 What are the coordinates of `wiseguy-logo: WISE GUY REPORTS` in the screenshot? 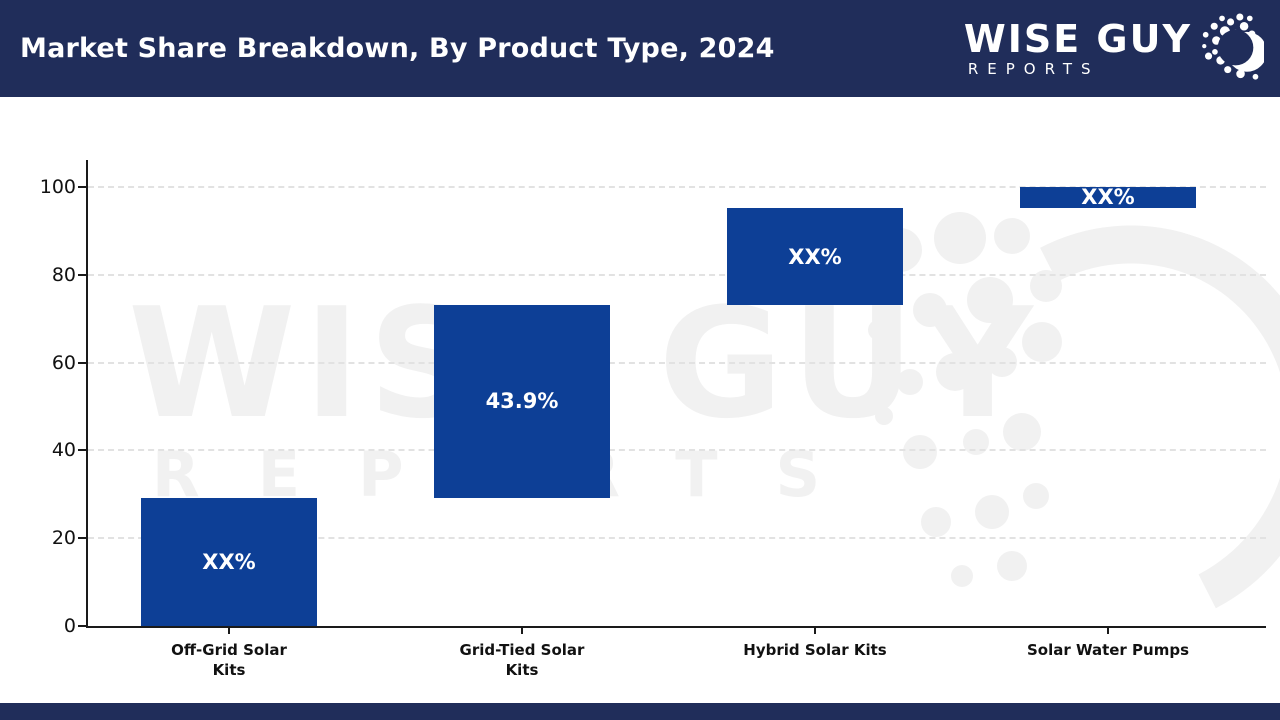 It's located at (1122, 49).